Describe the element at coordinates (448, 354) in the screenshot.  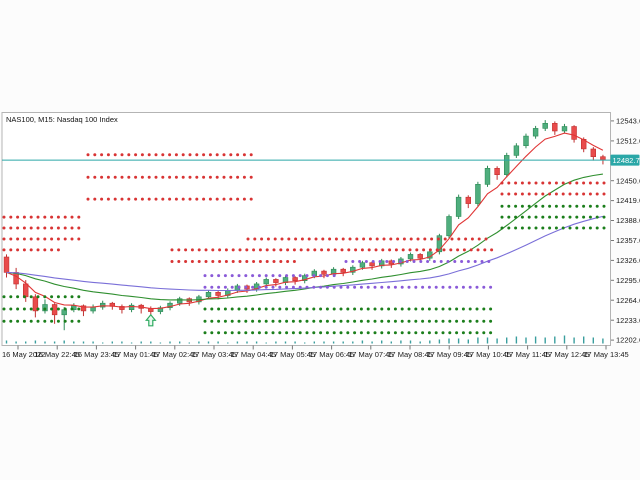
I see `time-axis-label: 17 May 09:45` at that location.